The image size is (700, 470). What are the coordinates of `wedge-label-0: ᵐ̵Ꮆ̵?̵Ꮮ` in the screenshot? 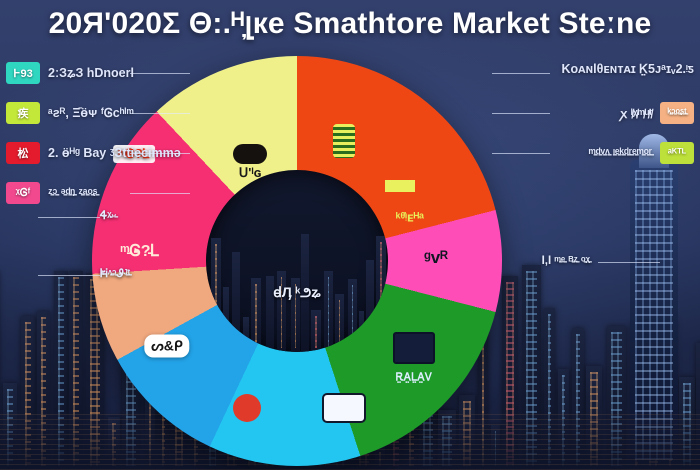 It's located at (134, 154).